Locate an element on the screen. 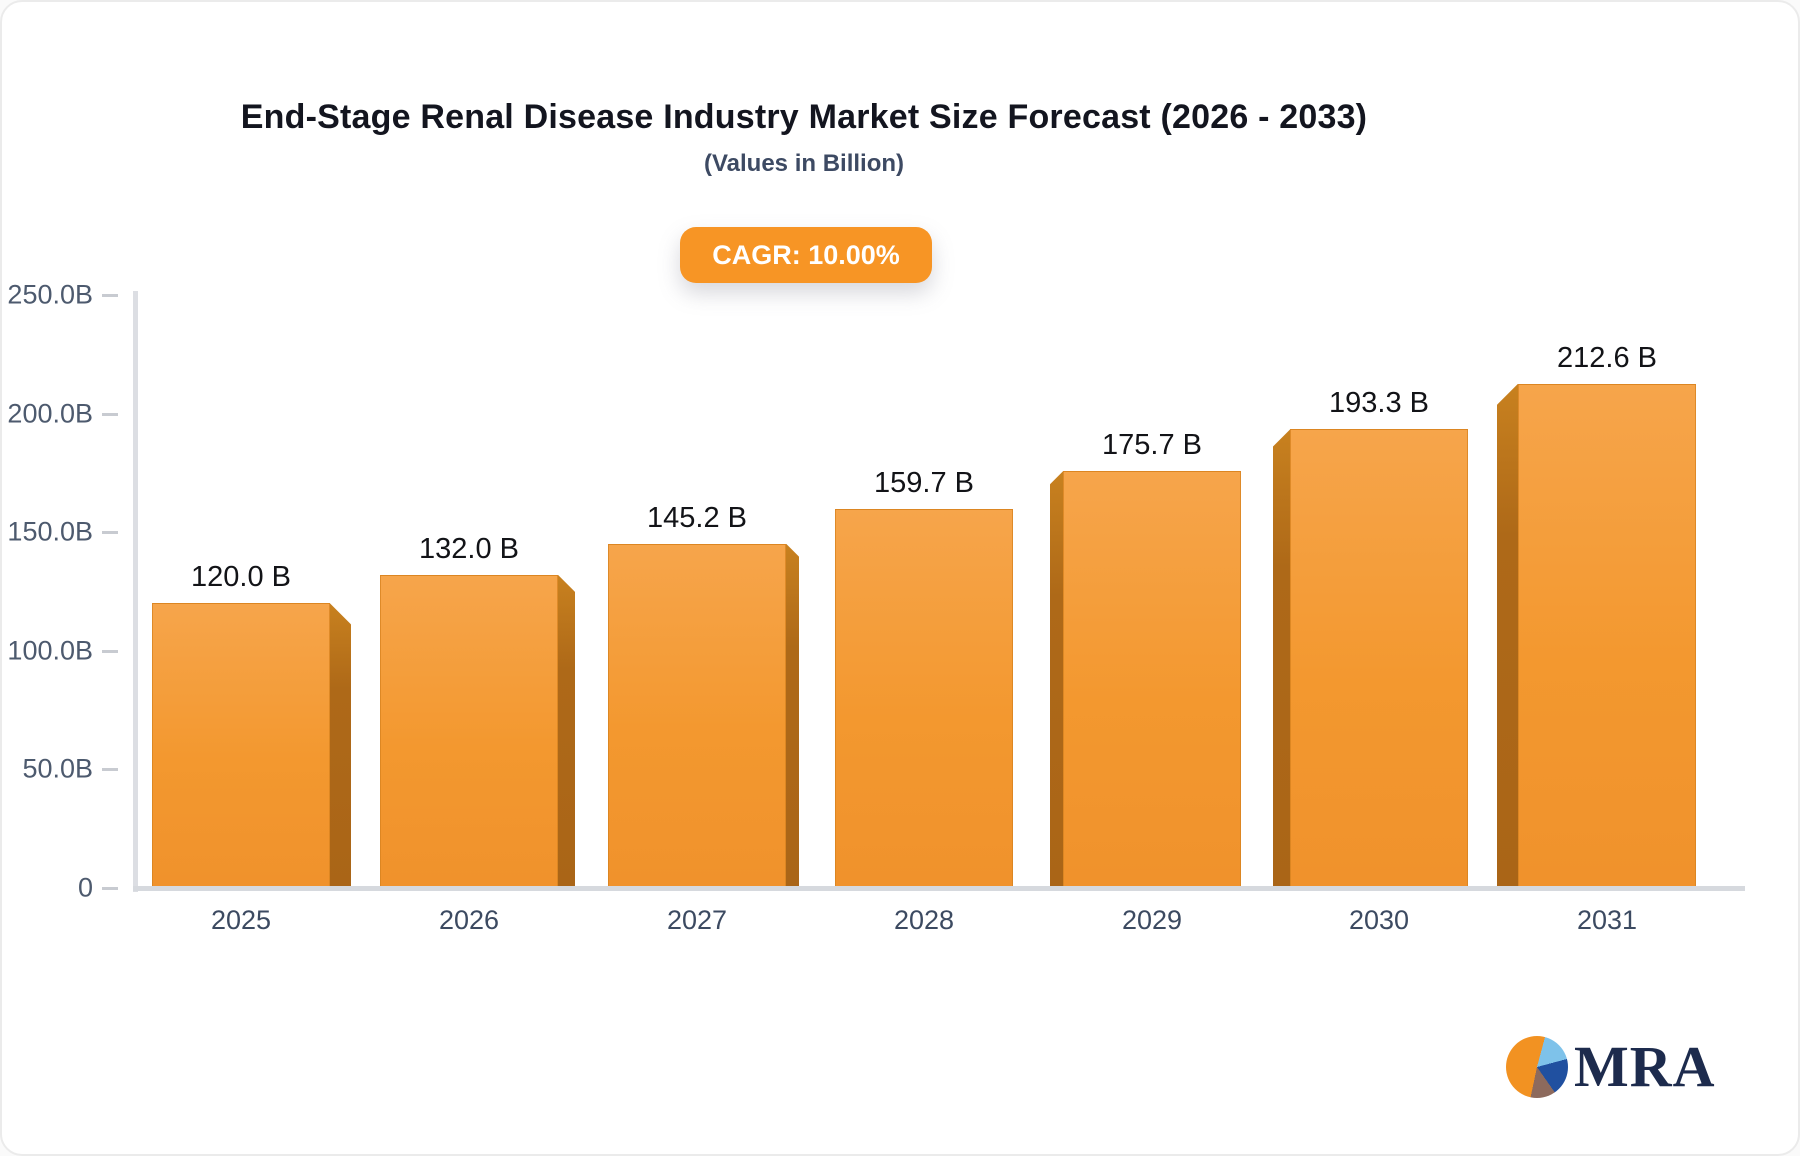 Image resolution: width=1800 pixels, height=1156 pixels. bar-2030 is located at coordinates (1379, 658).